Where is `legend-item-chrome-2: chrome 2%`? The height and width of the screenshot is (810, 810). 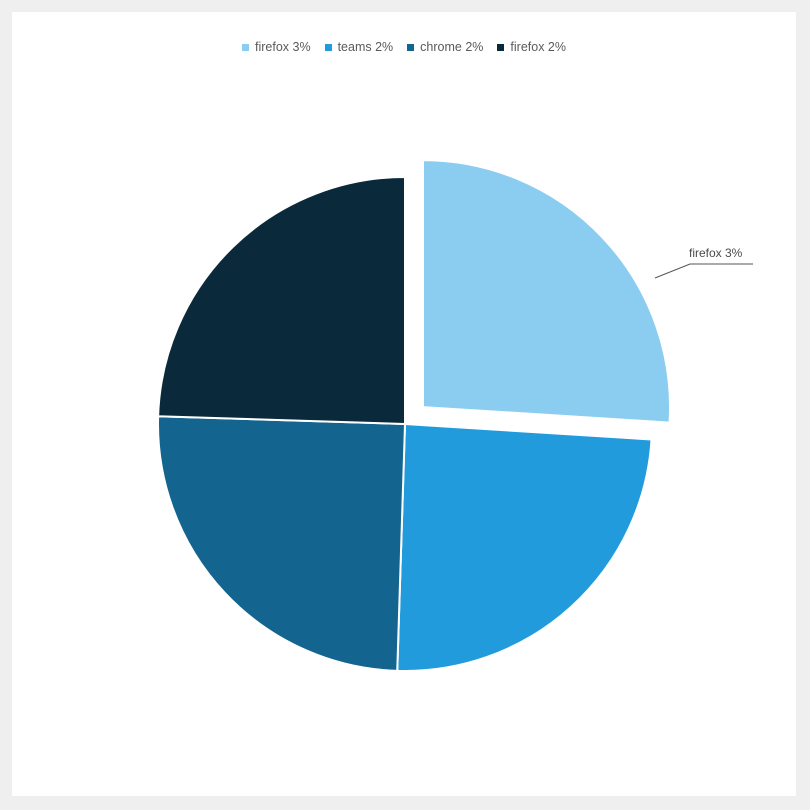 legend-item-chrome-2: chrome 2% is located at coordinates (445, 47).